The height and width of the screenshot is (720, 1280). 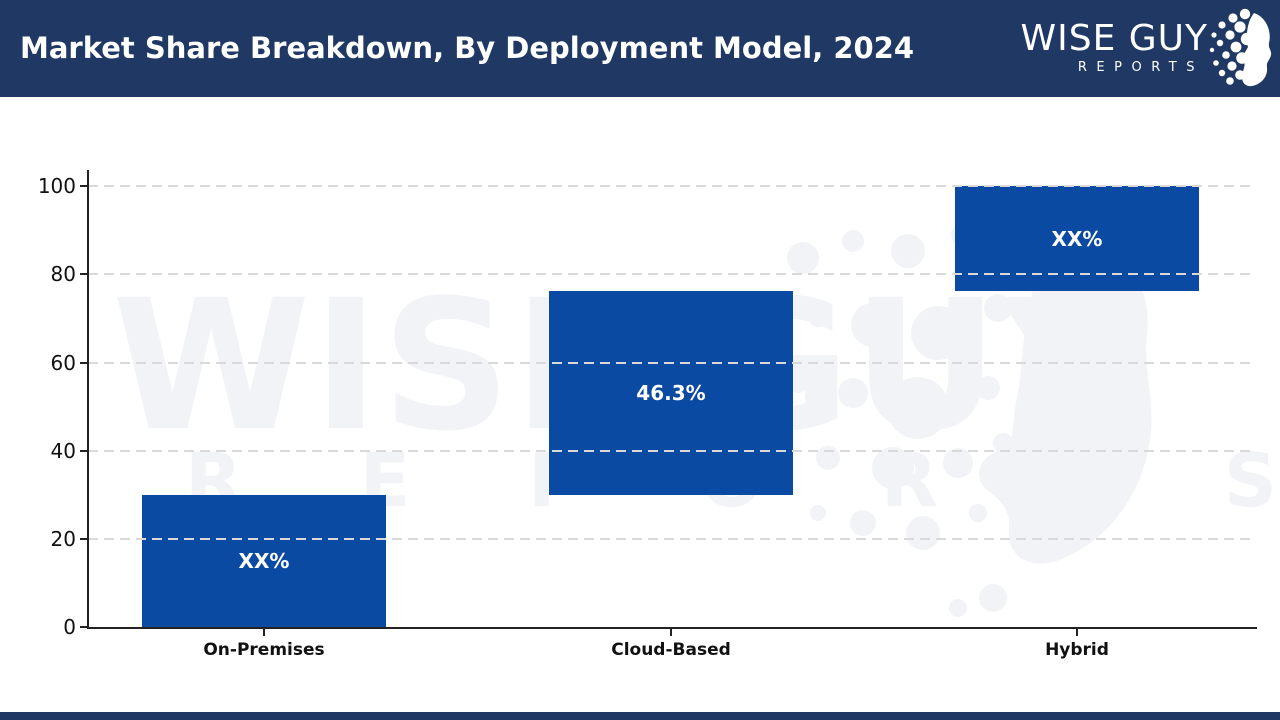 What do you see at coordinates (1240, 47) in the screenshot?
I see `logo-face-icon` at bounding box center [1240, 47].